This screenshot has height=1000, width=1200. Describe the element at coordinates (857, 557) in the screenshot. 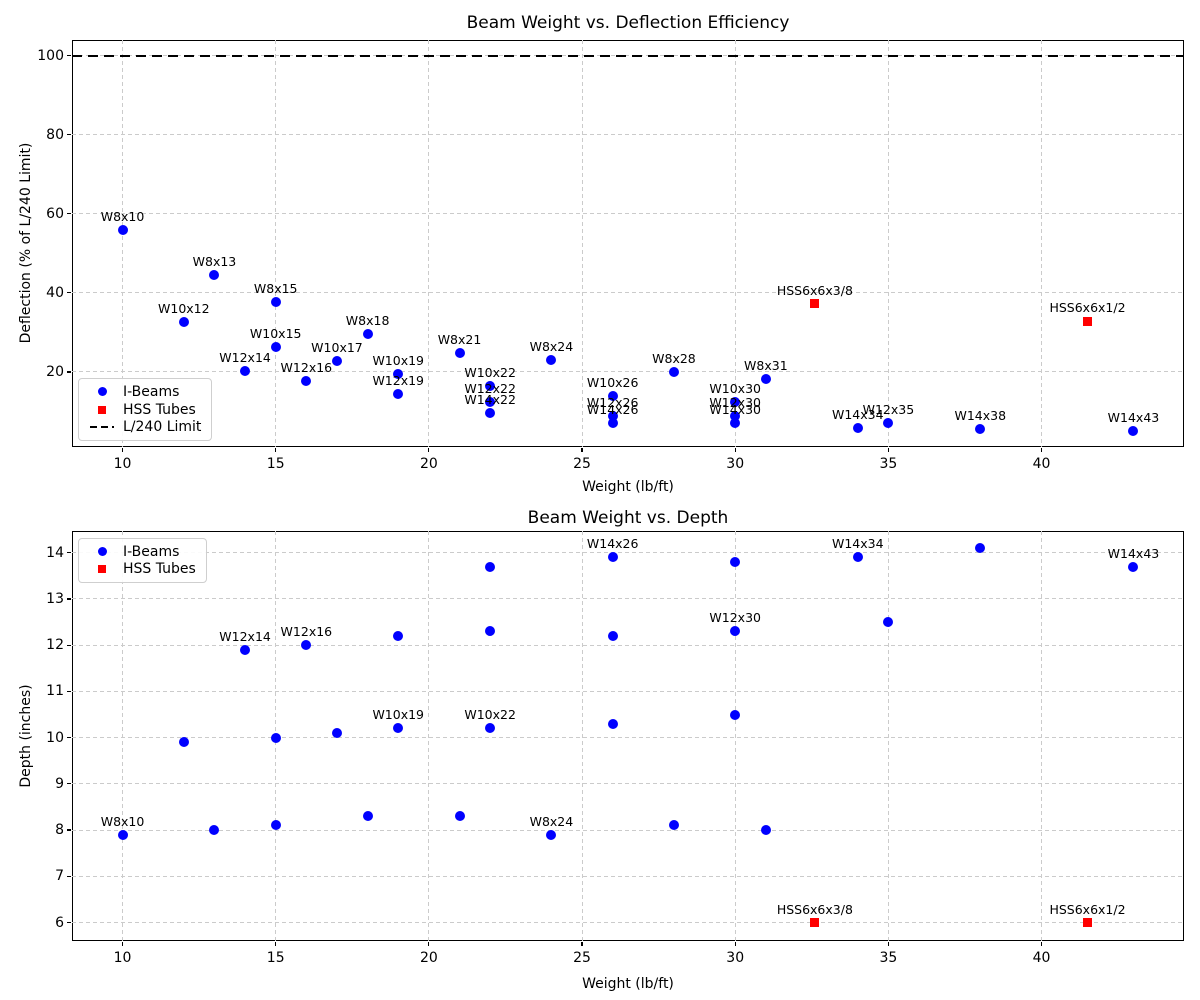

I see `data-point-w14x34` at that location.